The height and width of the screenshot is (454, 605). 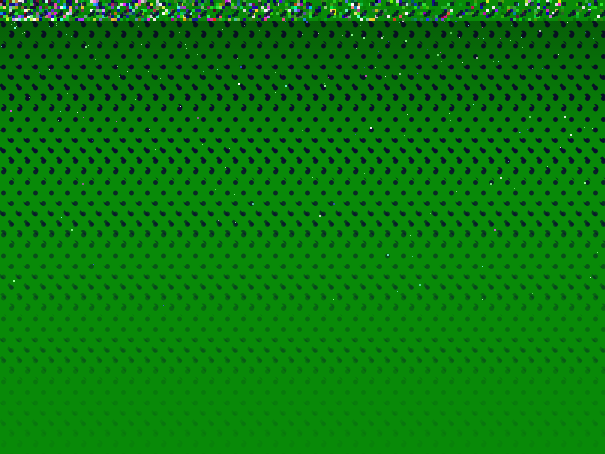 I want to click on corrupted-scanline-band, so click(x=302, y=10).